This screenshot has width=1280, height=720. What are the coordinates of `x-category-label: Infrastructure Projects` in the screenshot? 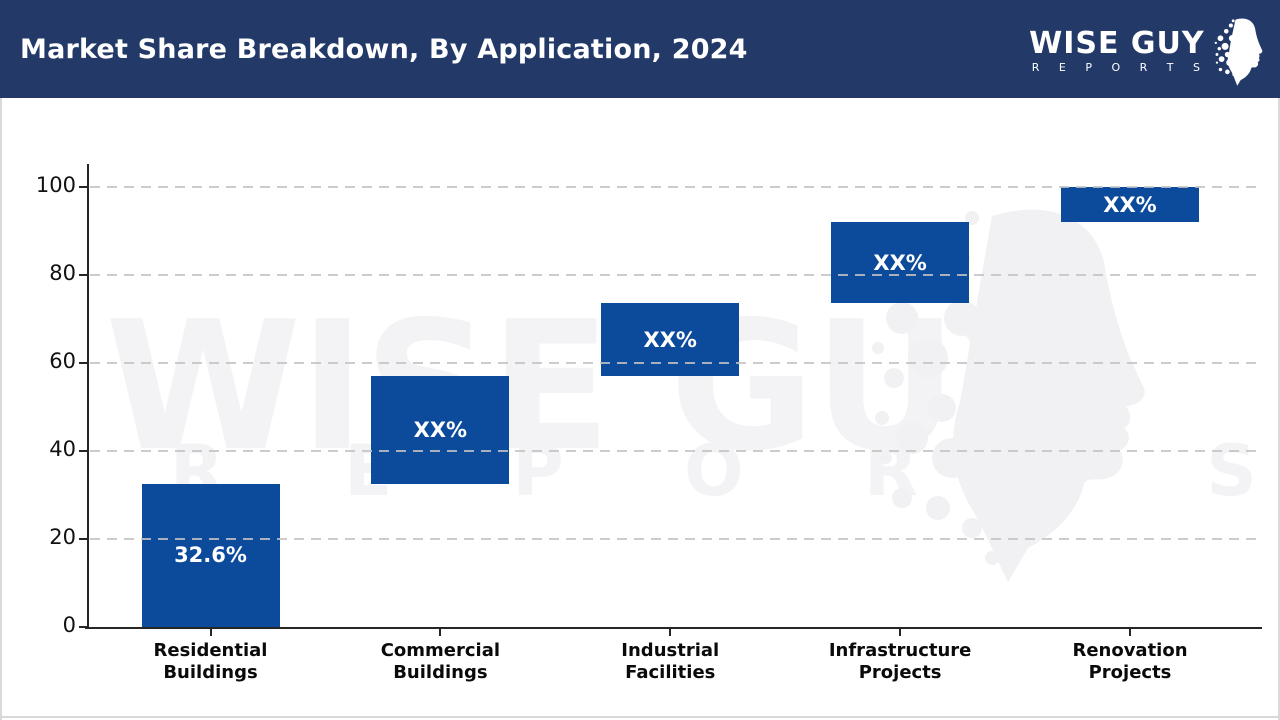 It's located at (900, 662).